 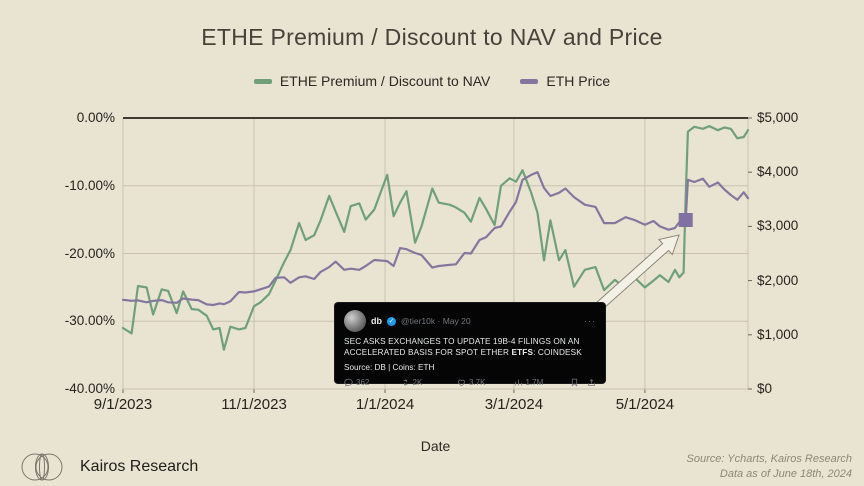 I want to click on tweet-views-count: 1.7M, so click(x=534, y=383).